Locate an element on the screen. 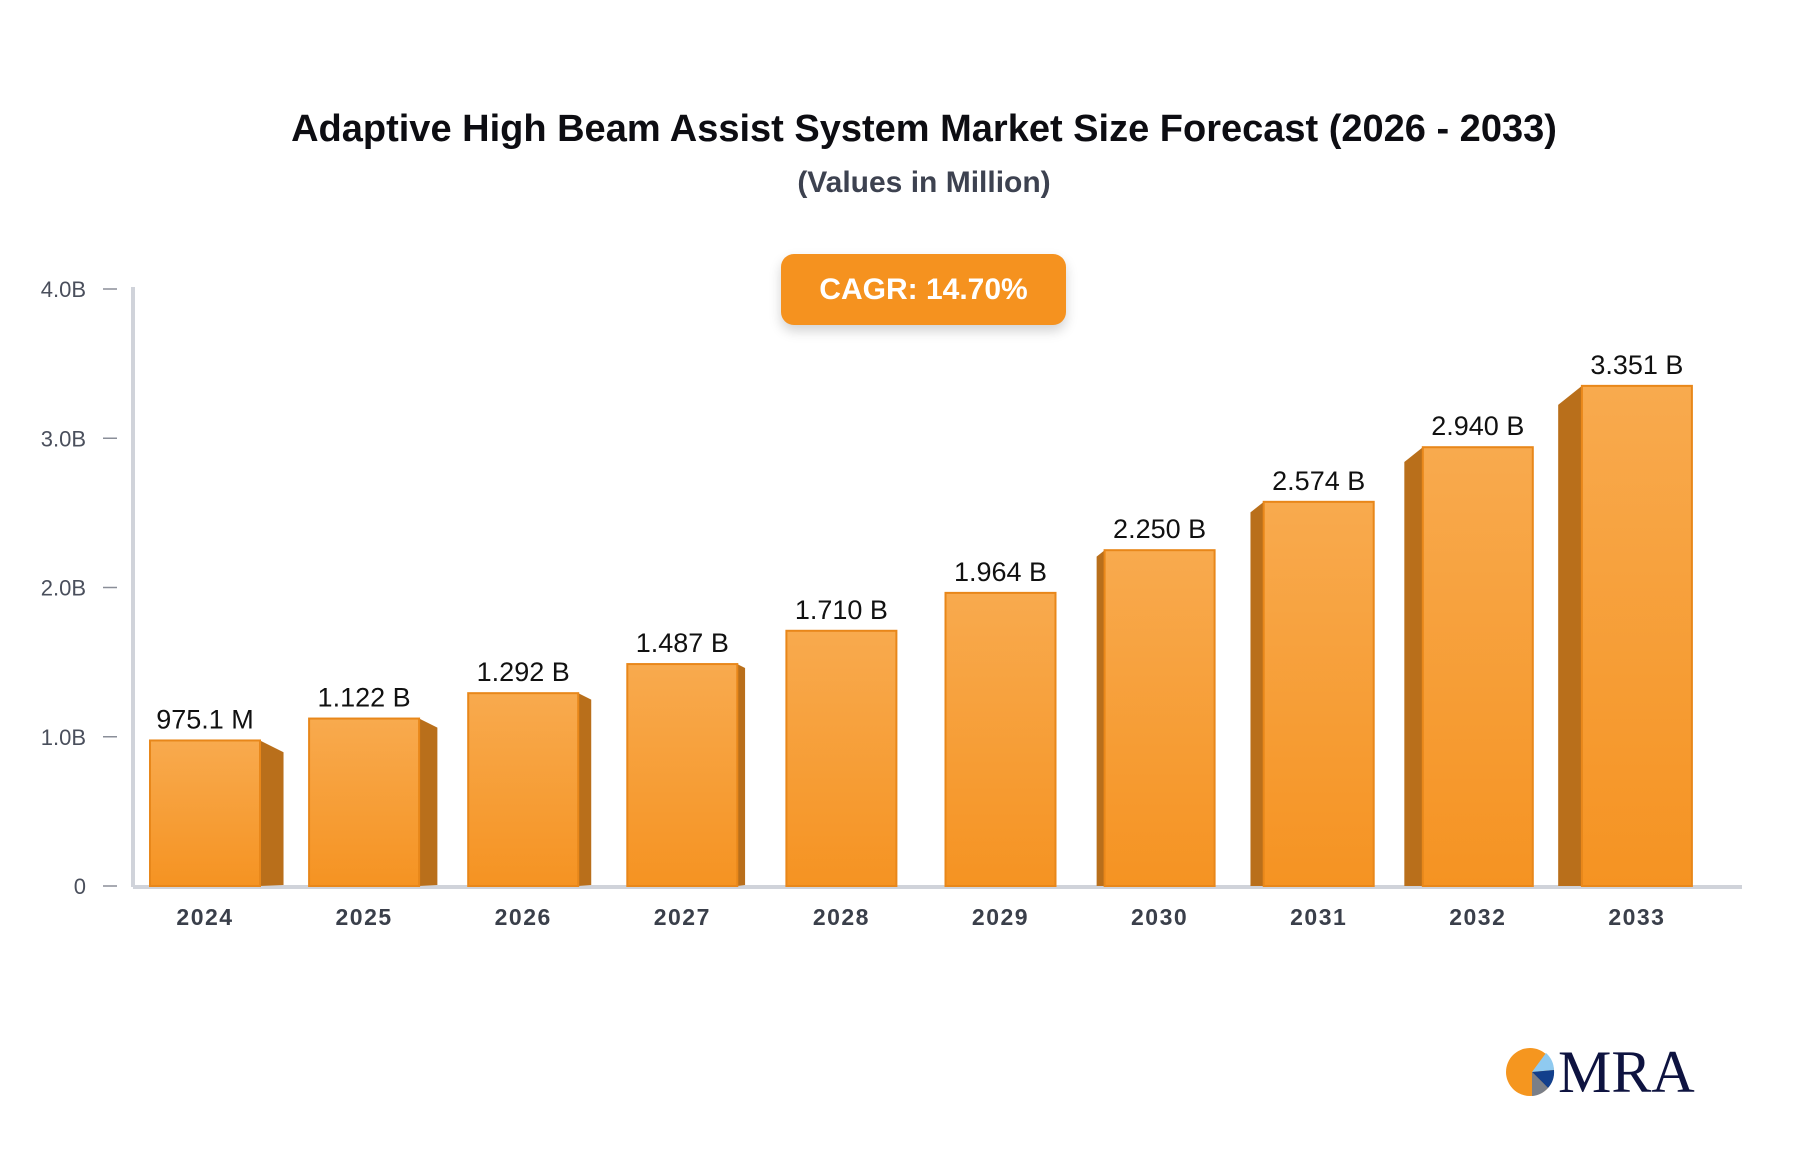 The image size is (1800, 1156). y-tick-label: 4.0B is located at coordinates (63, 289).